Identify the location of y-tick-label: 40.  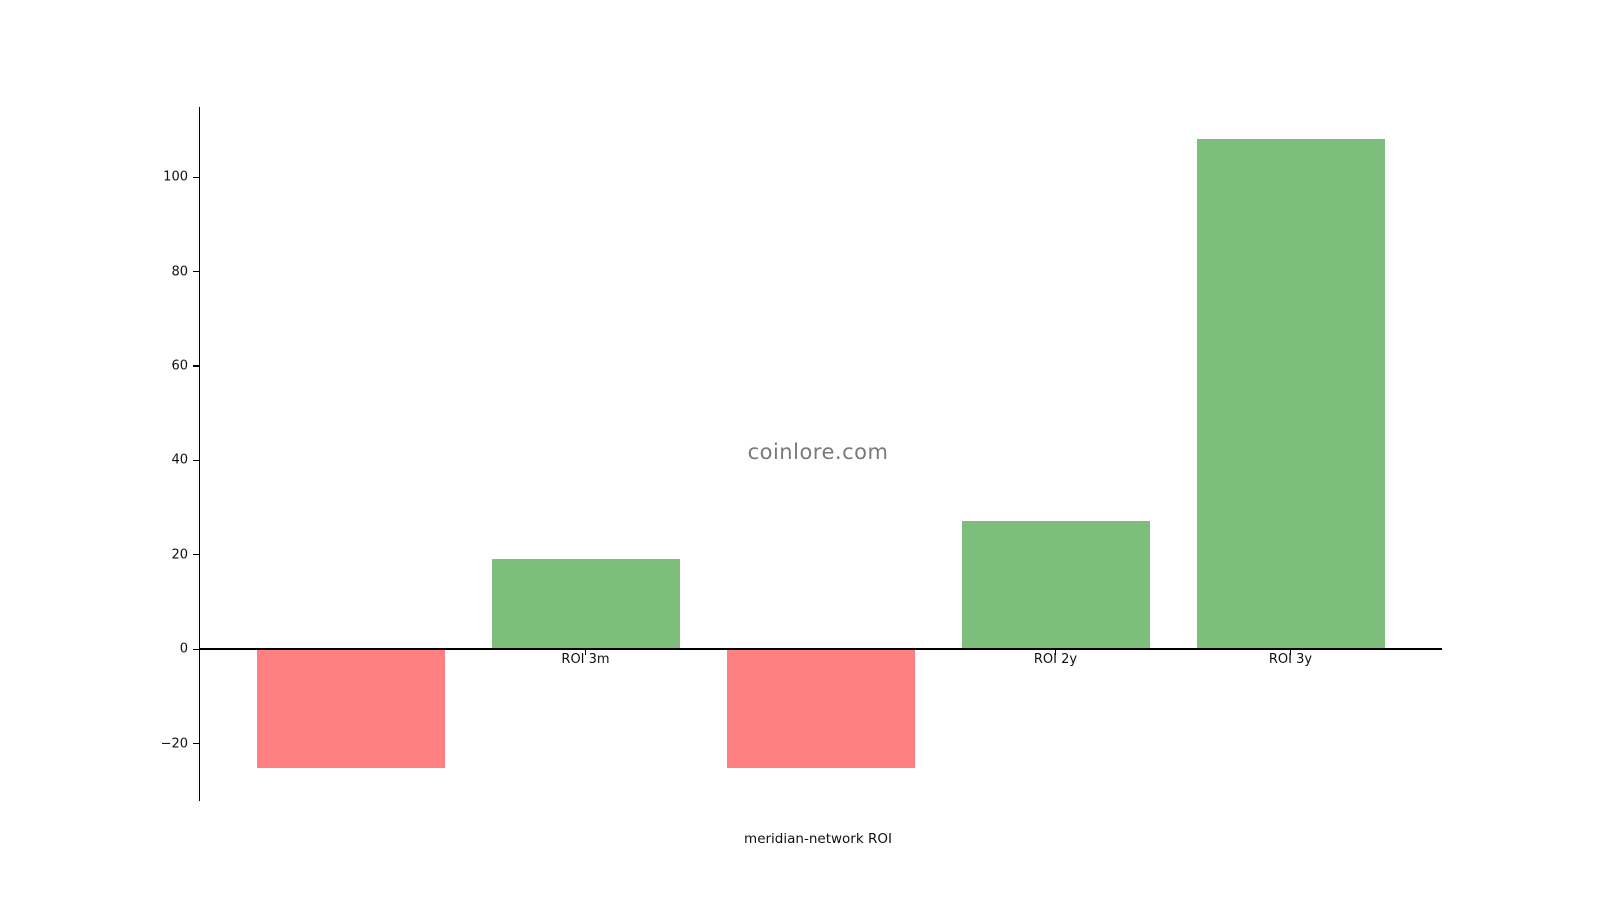
(179, 460).